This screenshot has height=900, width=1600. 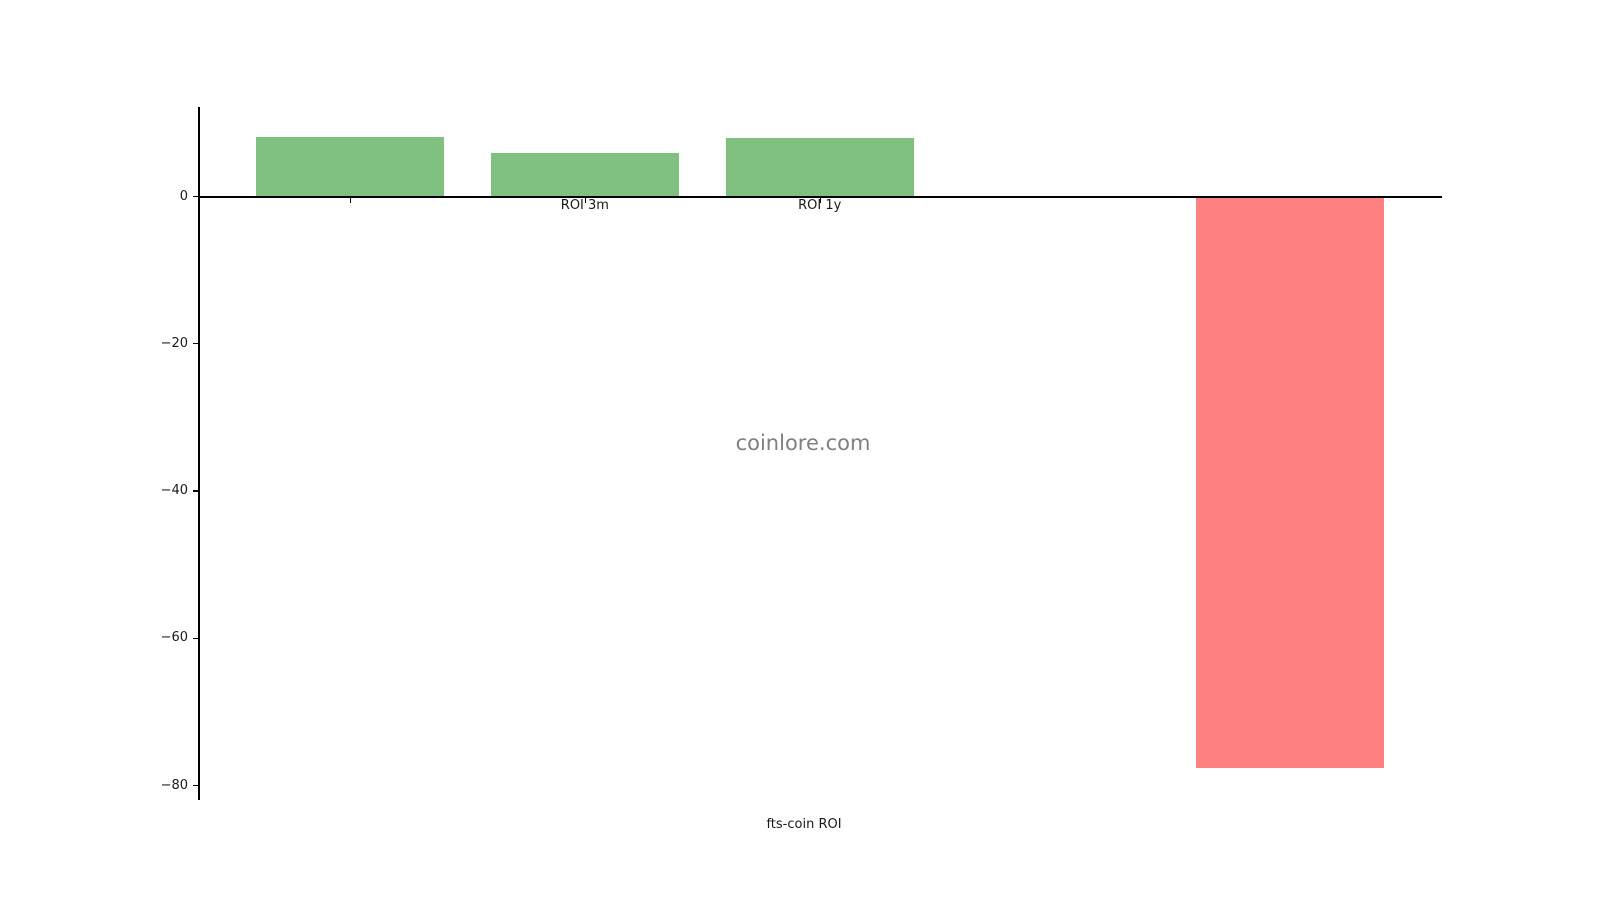 I want to click on bar-roi-1y, so click(x=819, y=167).